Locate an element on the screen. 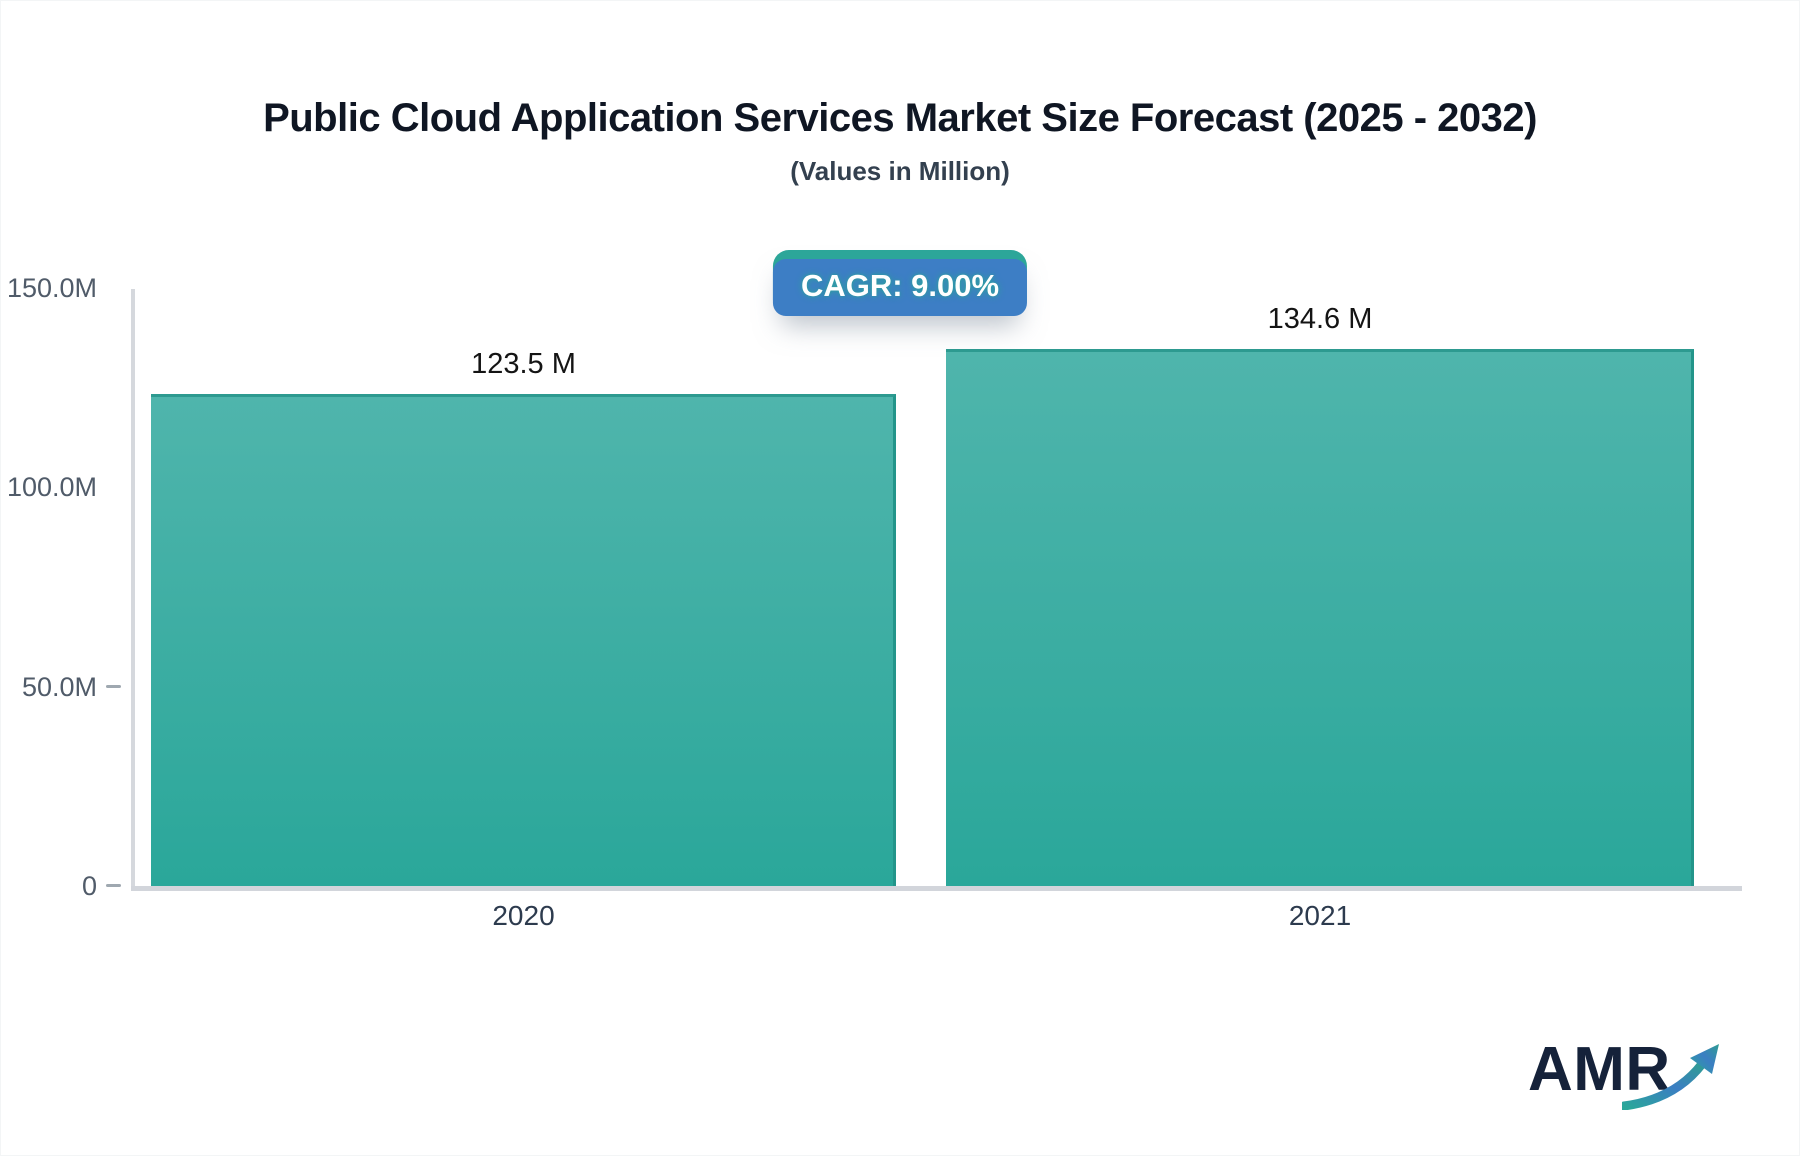 The width and height of the screenshot is (1800, 1156). y-axis-tick-label: 150.0M is located at coordinates (51, 288).